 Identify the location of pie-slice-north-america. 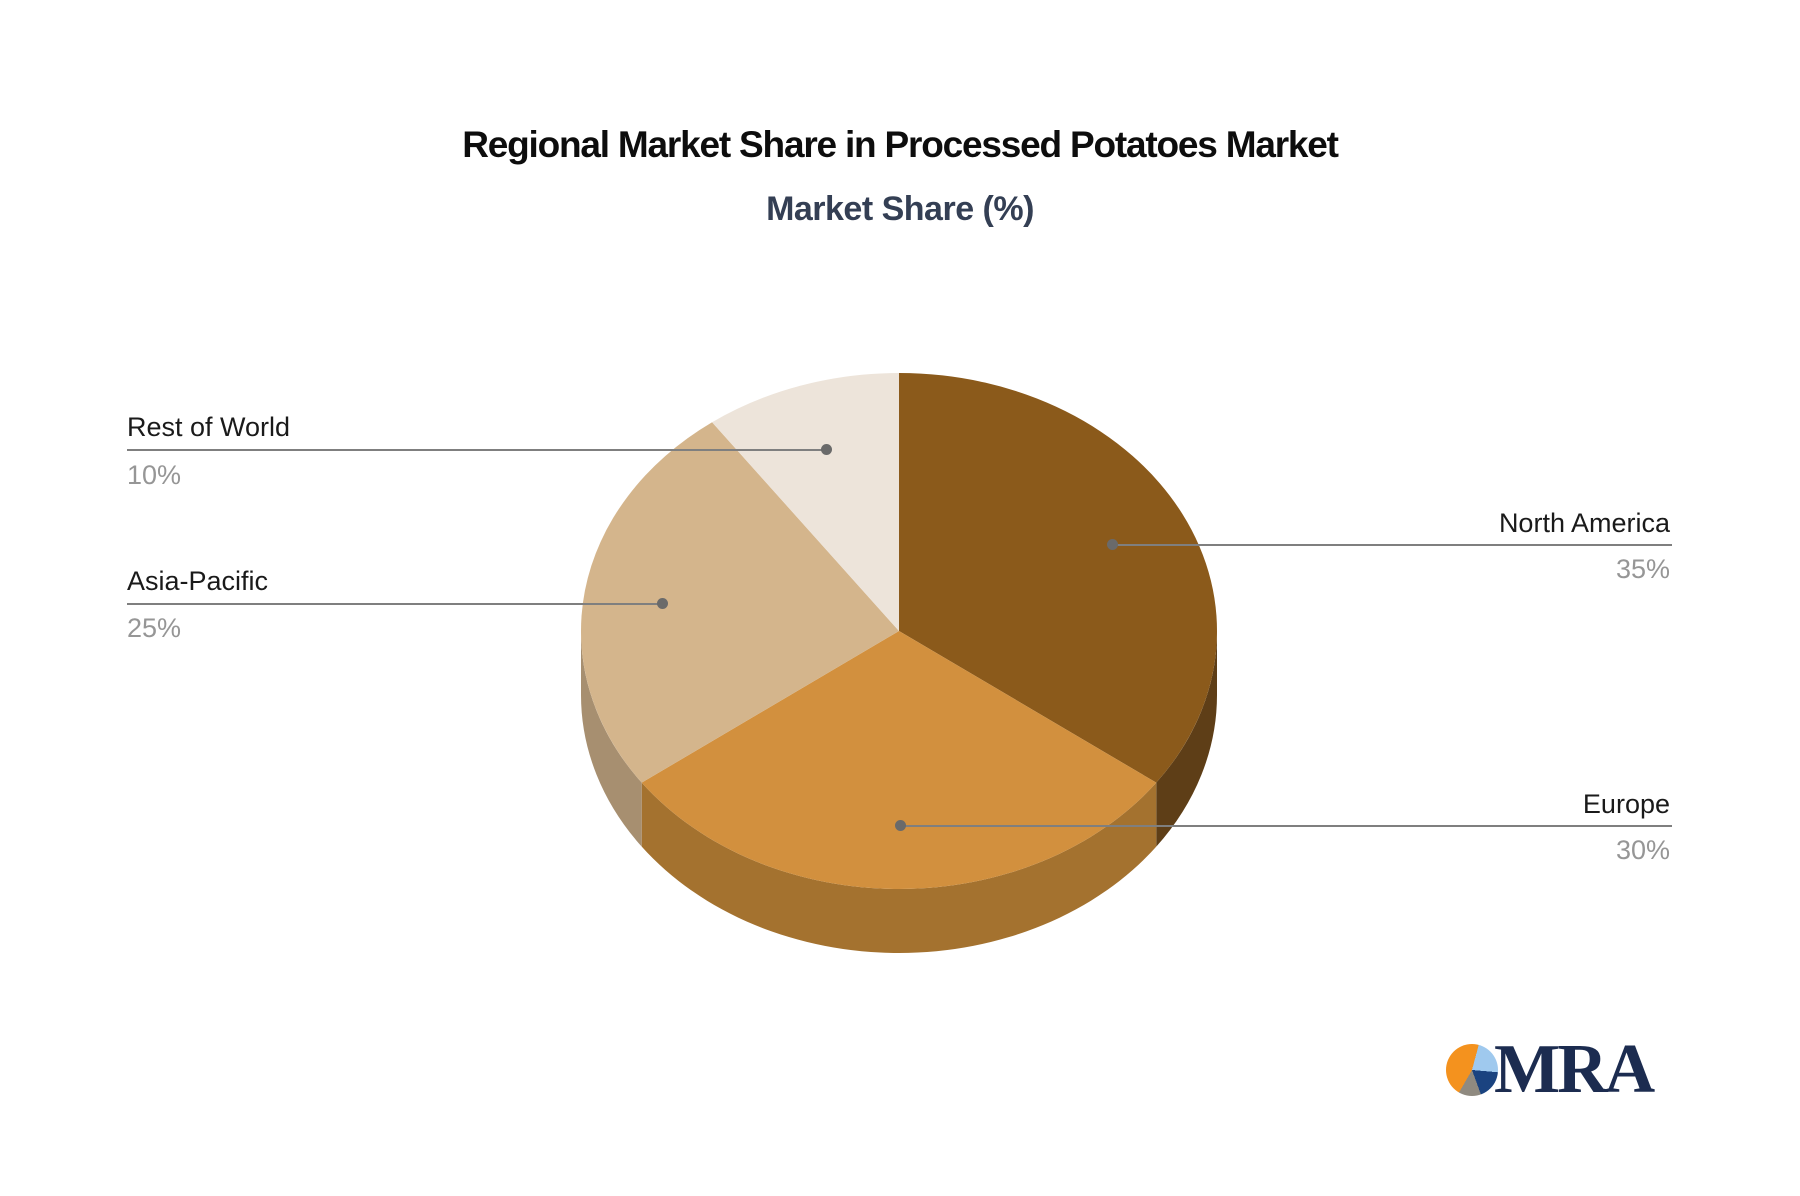
(1058, 578).